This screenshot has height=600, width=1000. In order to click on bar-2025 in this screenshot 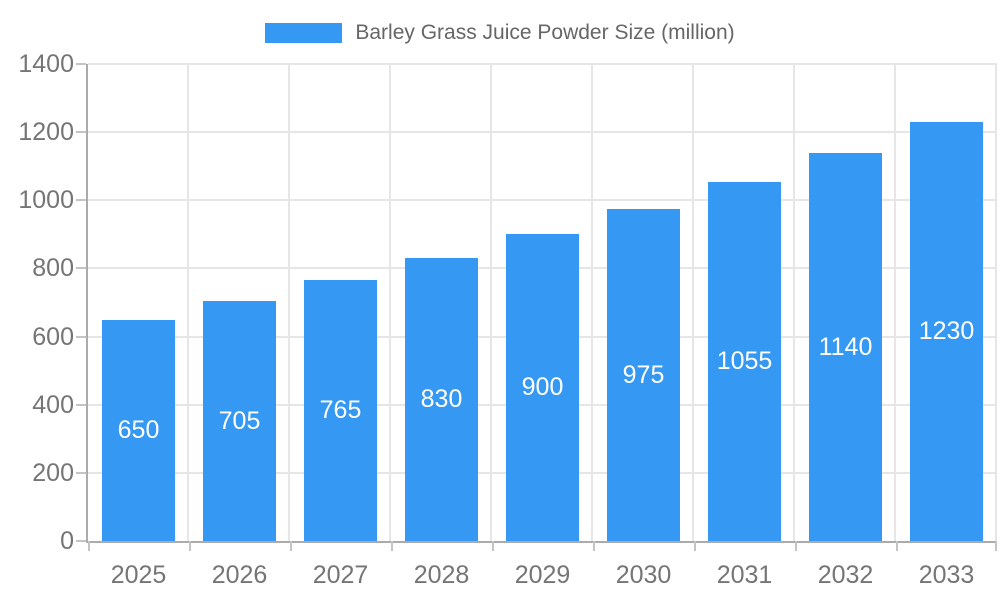, I will do `click(138, 430)`.